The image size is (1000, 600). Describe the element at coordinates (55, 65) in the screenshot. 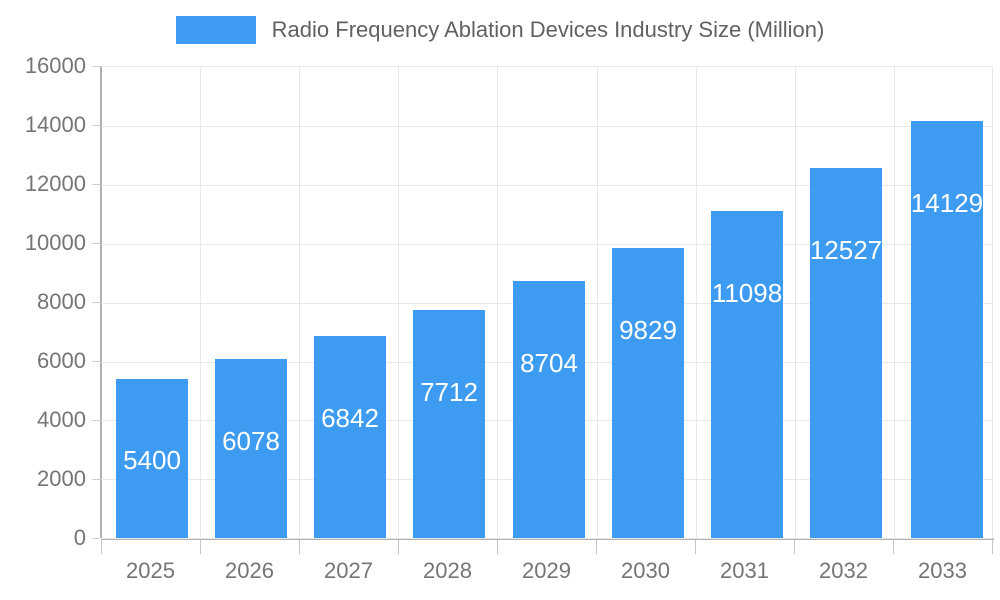

I see `y-axis-tick-label: 16000` at that location.